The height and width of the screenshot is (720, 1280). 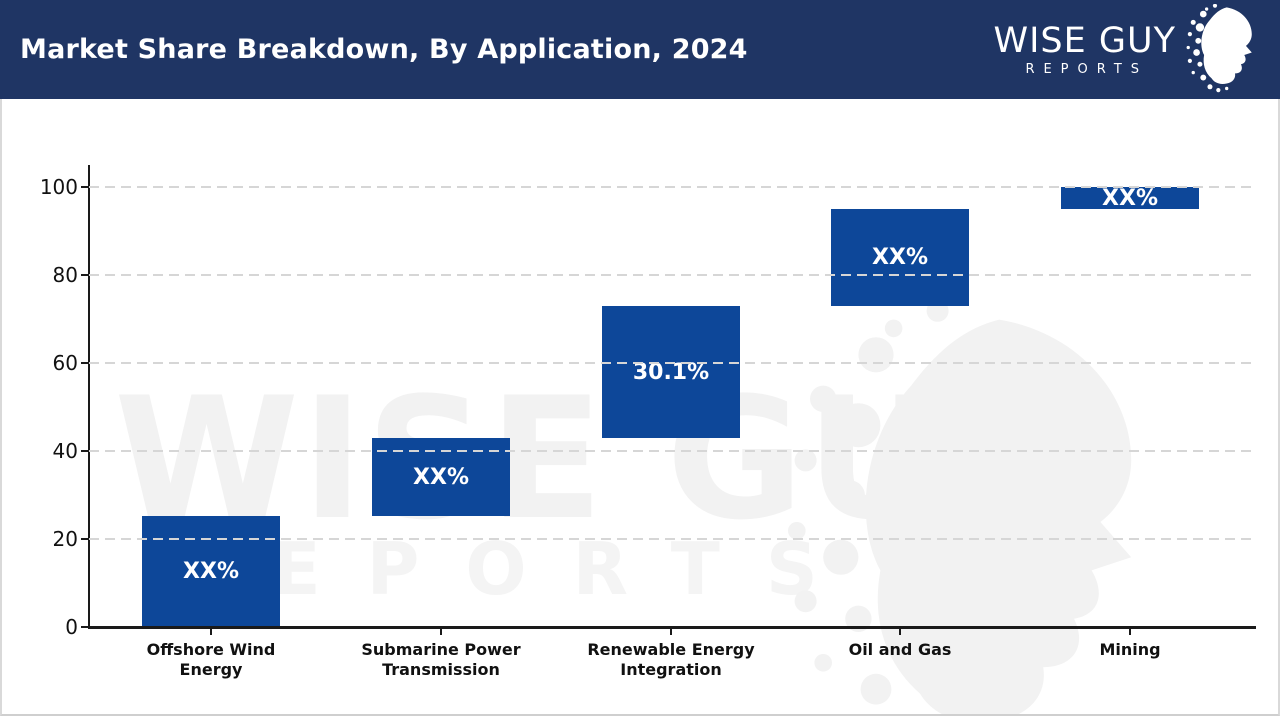 What do you see at coordinates (58, 187) in the screenshot?
I see `ytick-label-100: 100` at bounding box center [58, 187].